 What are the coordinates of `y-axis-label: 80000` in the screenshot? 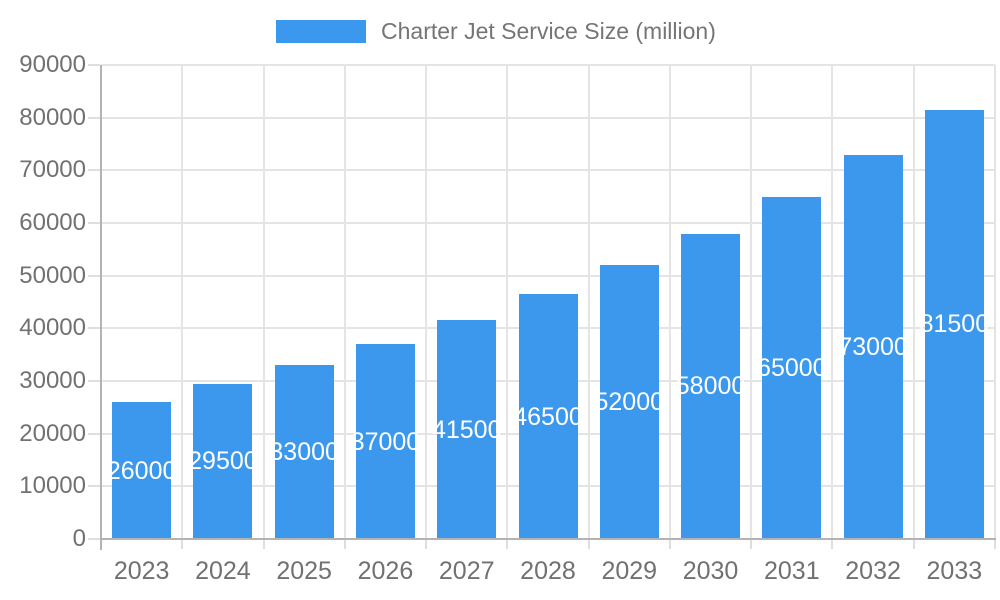 It's located at (52, 117).